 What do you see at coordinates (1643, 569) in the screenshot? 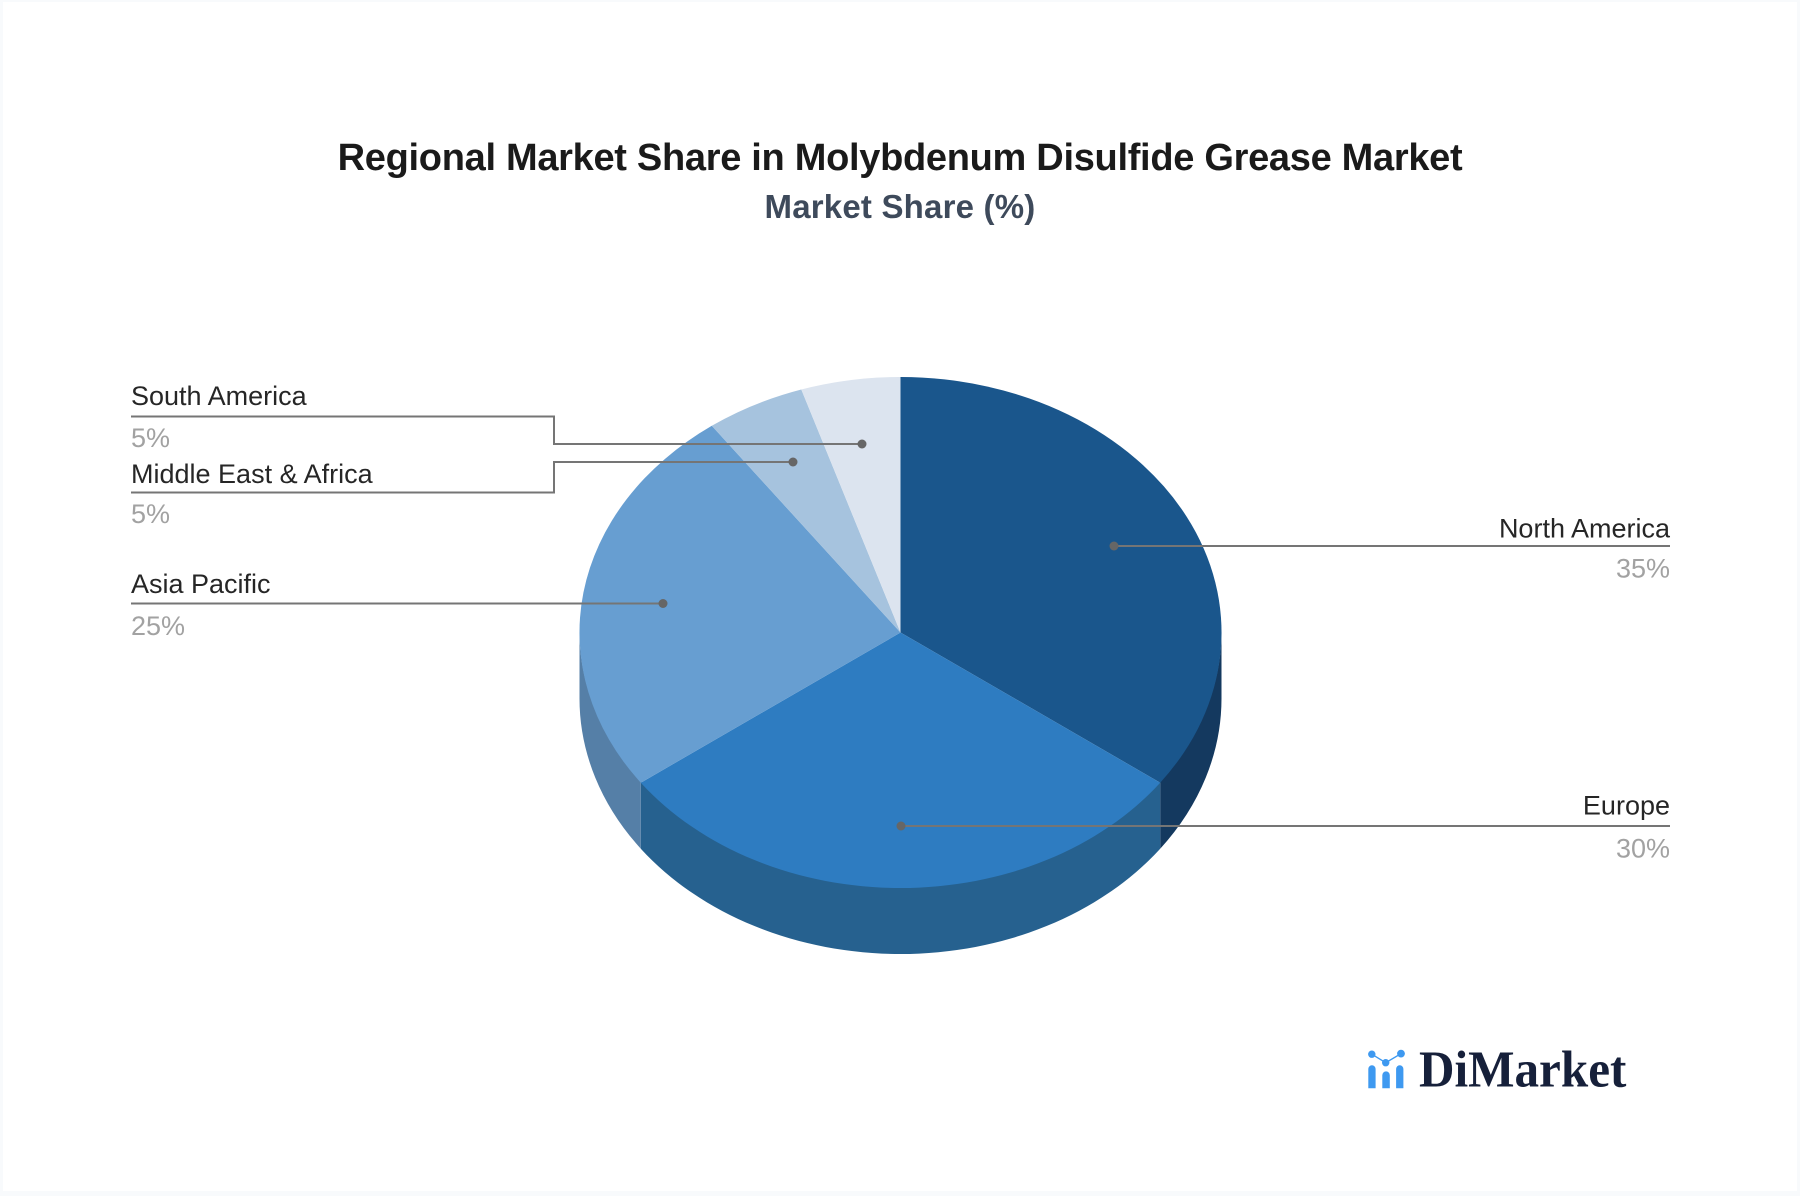
I see `svg-text: 35%` at bounding box center [1643, 569].